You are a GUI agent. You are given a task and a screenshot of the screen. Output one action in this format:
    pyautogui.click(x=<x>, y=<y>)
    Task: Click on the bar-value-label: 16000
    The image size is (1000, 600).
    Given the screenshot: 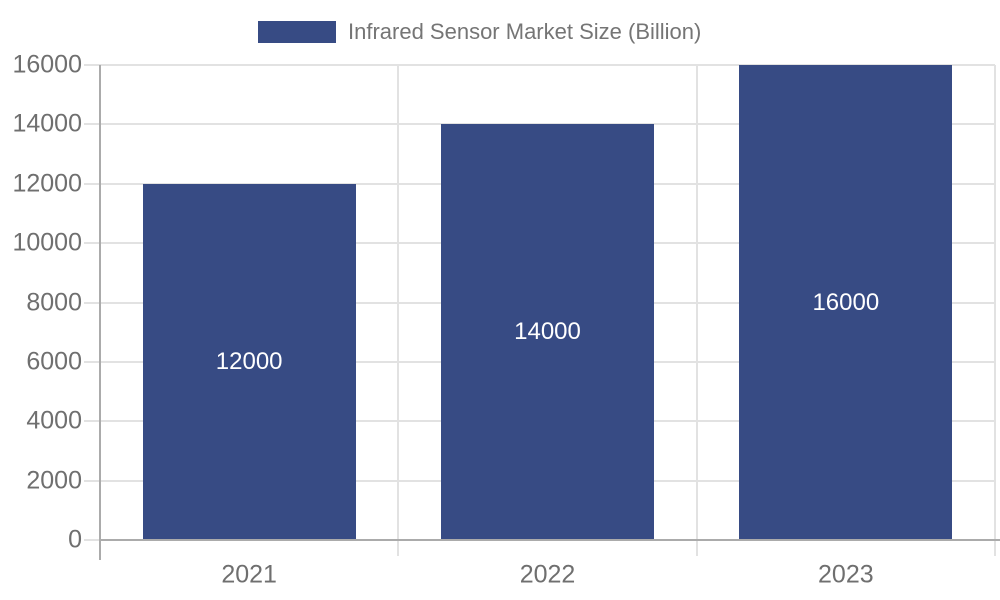 What is the action you would take?
    pyautogui.click(x=846, y=302)
    